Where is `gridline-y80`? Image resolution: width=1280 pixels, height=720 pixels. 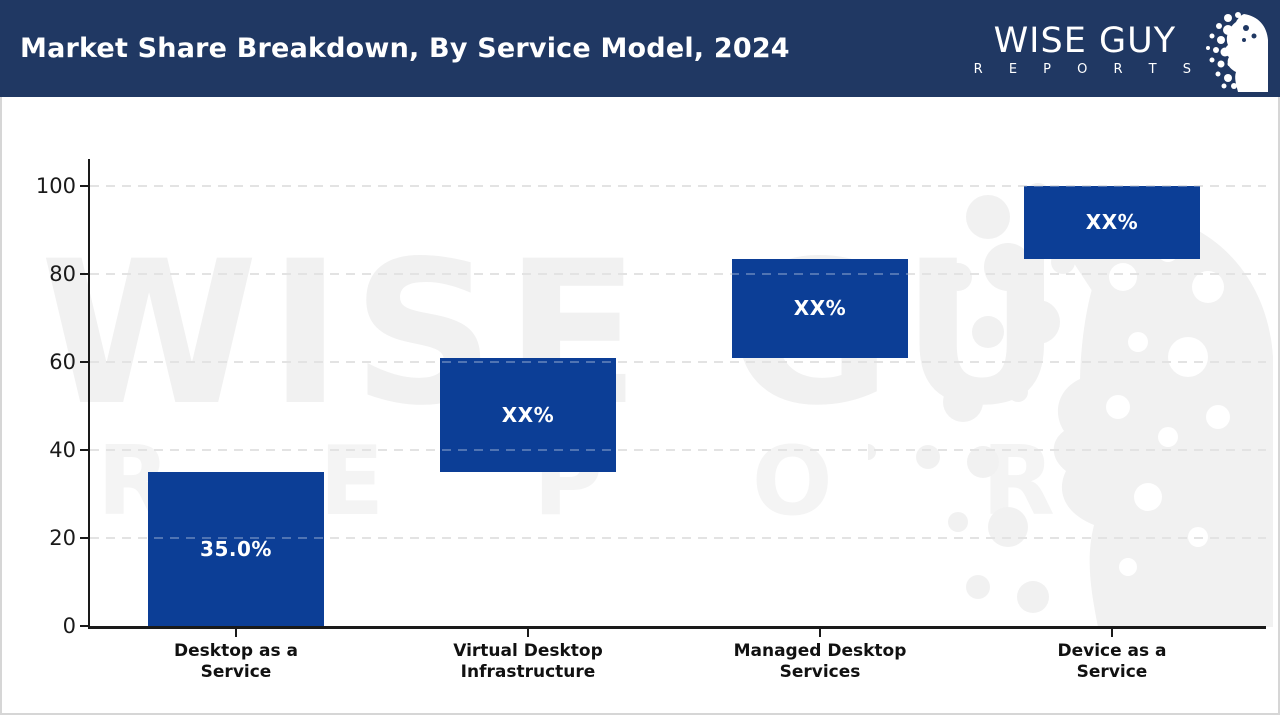 gridline-y80 is located at coordinates (678, 274).